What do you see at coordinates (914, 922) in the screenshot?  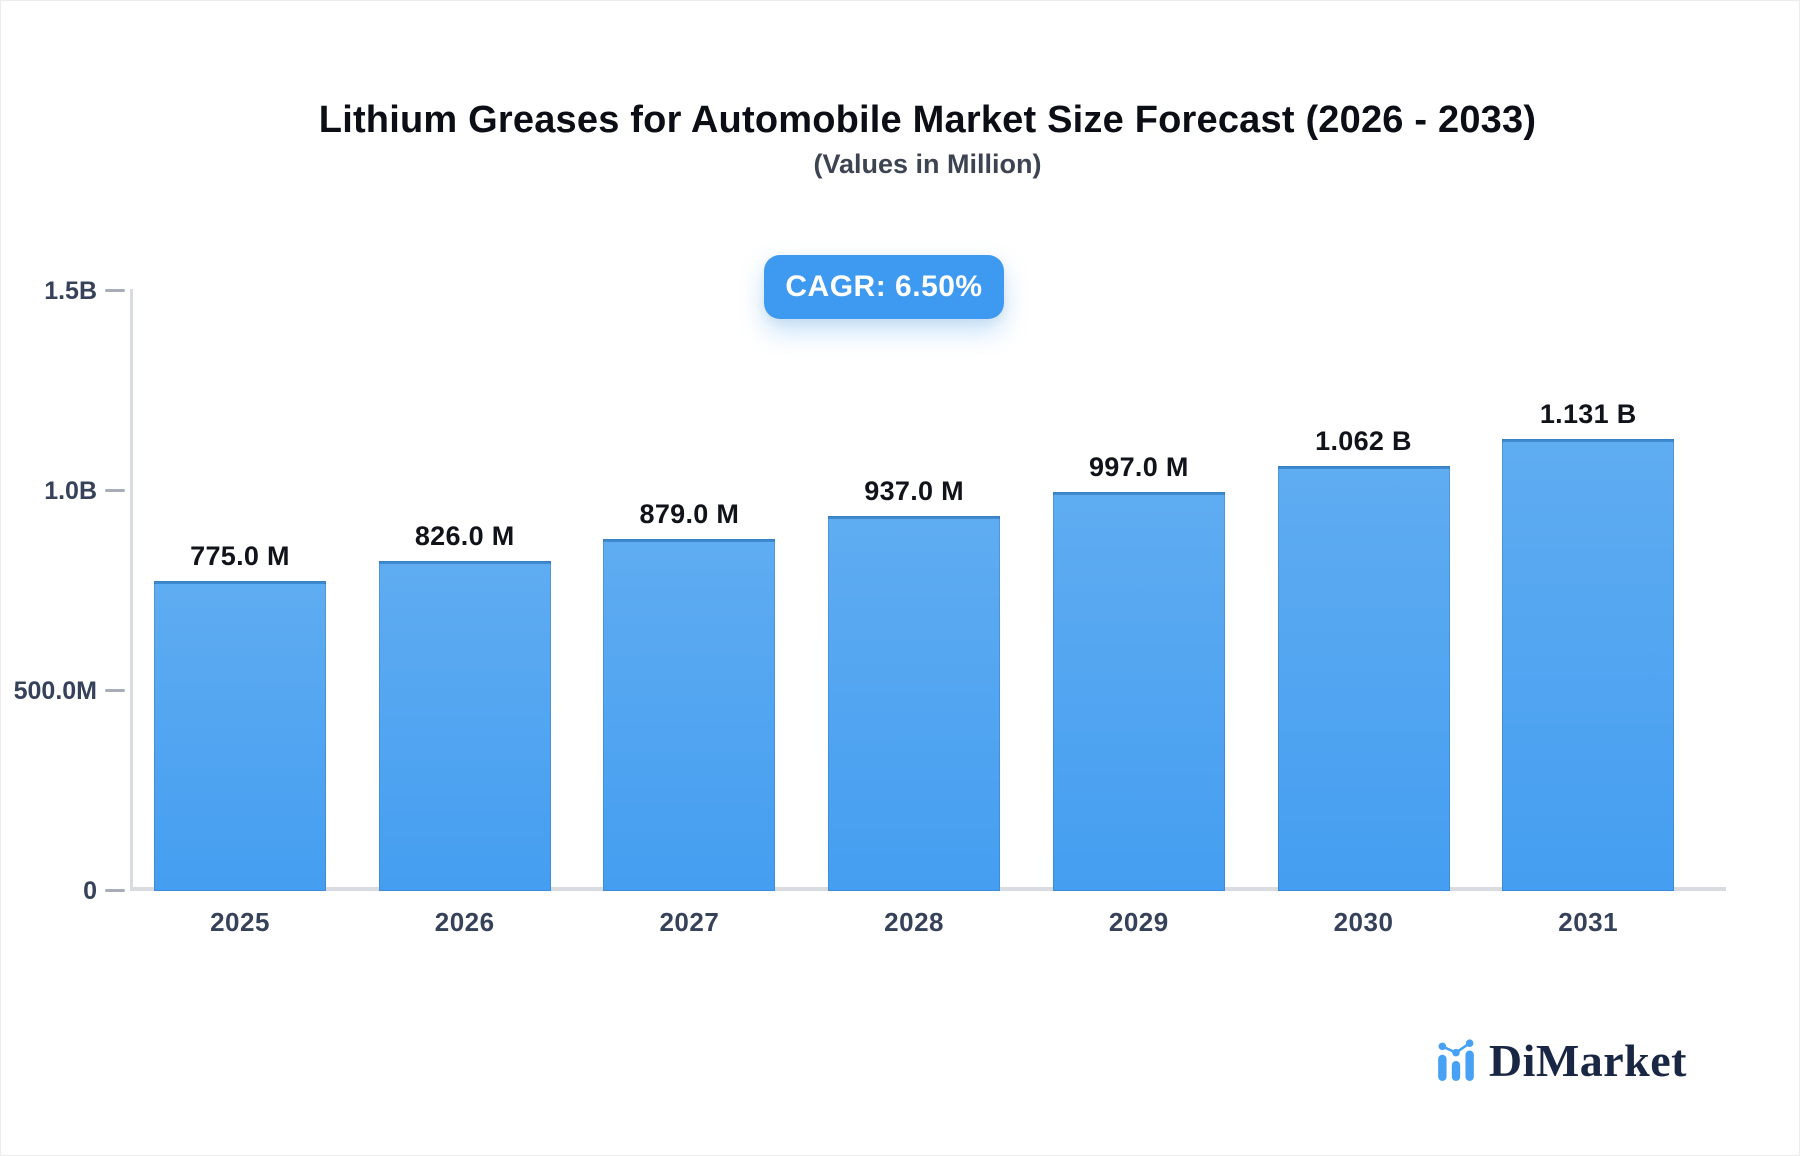 I see `x-axis-label-2028: 2028` at bounding box center [914, 922].